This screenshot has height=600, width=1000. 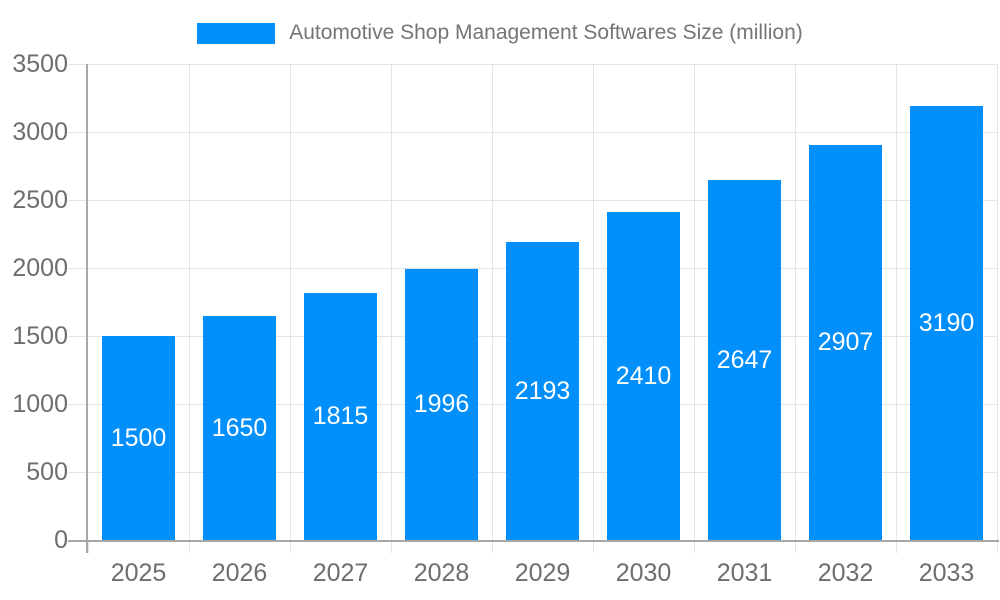 I want to click on x-axis-tick-label: 2032, so click(x=845, y=573).